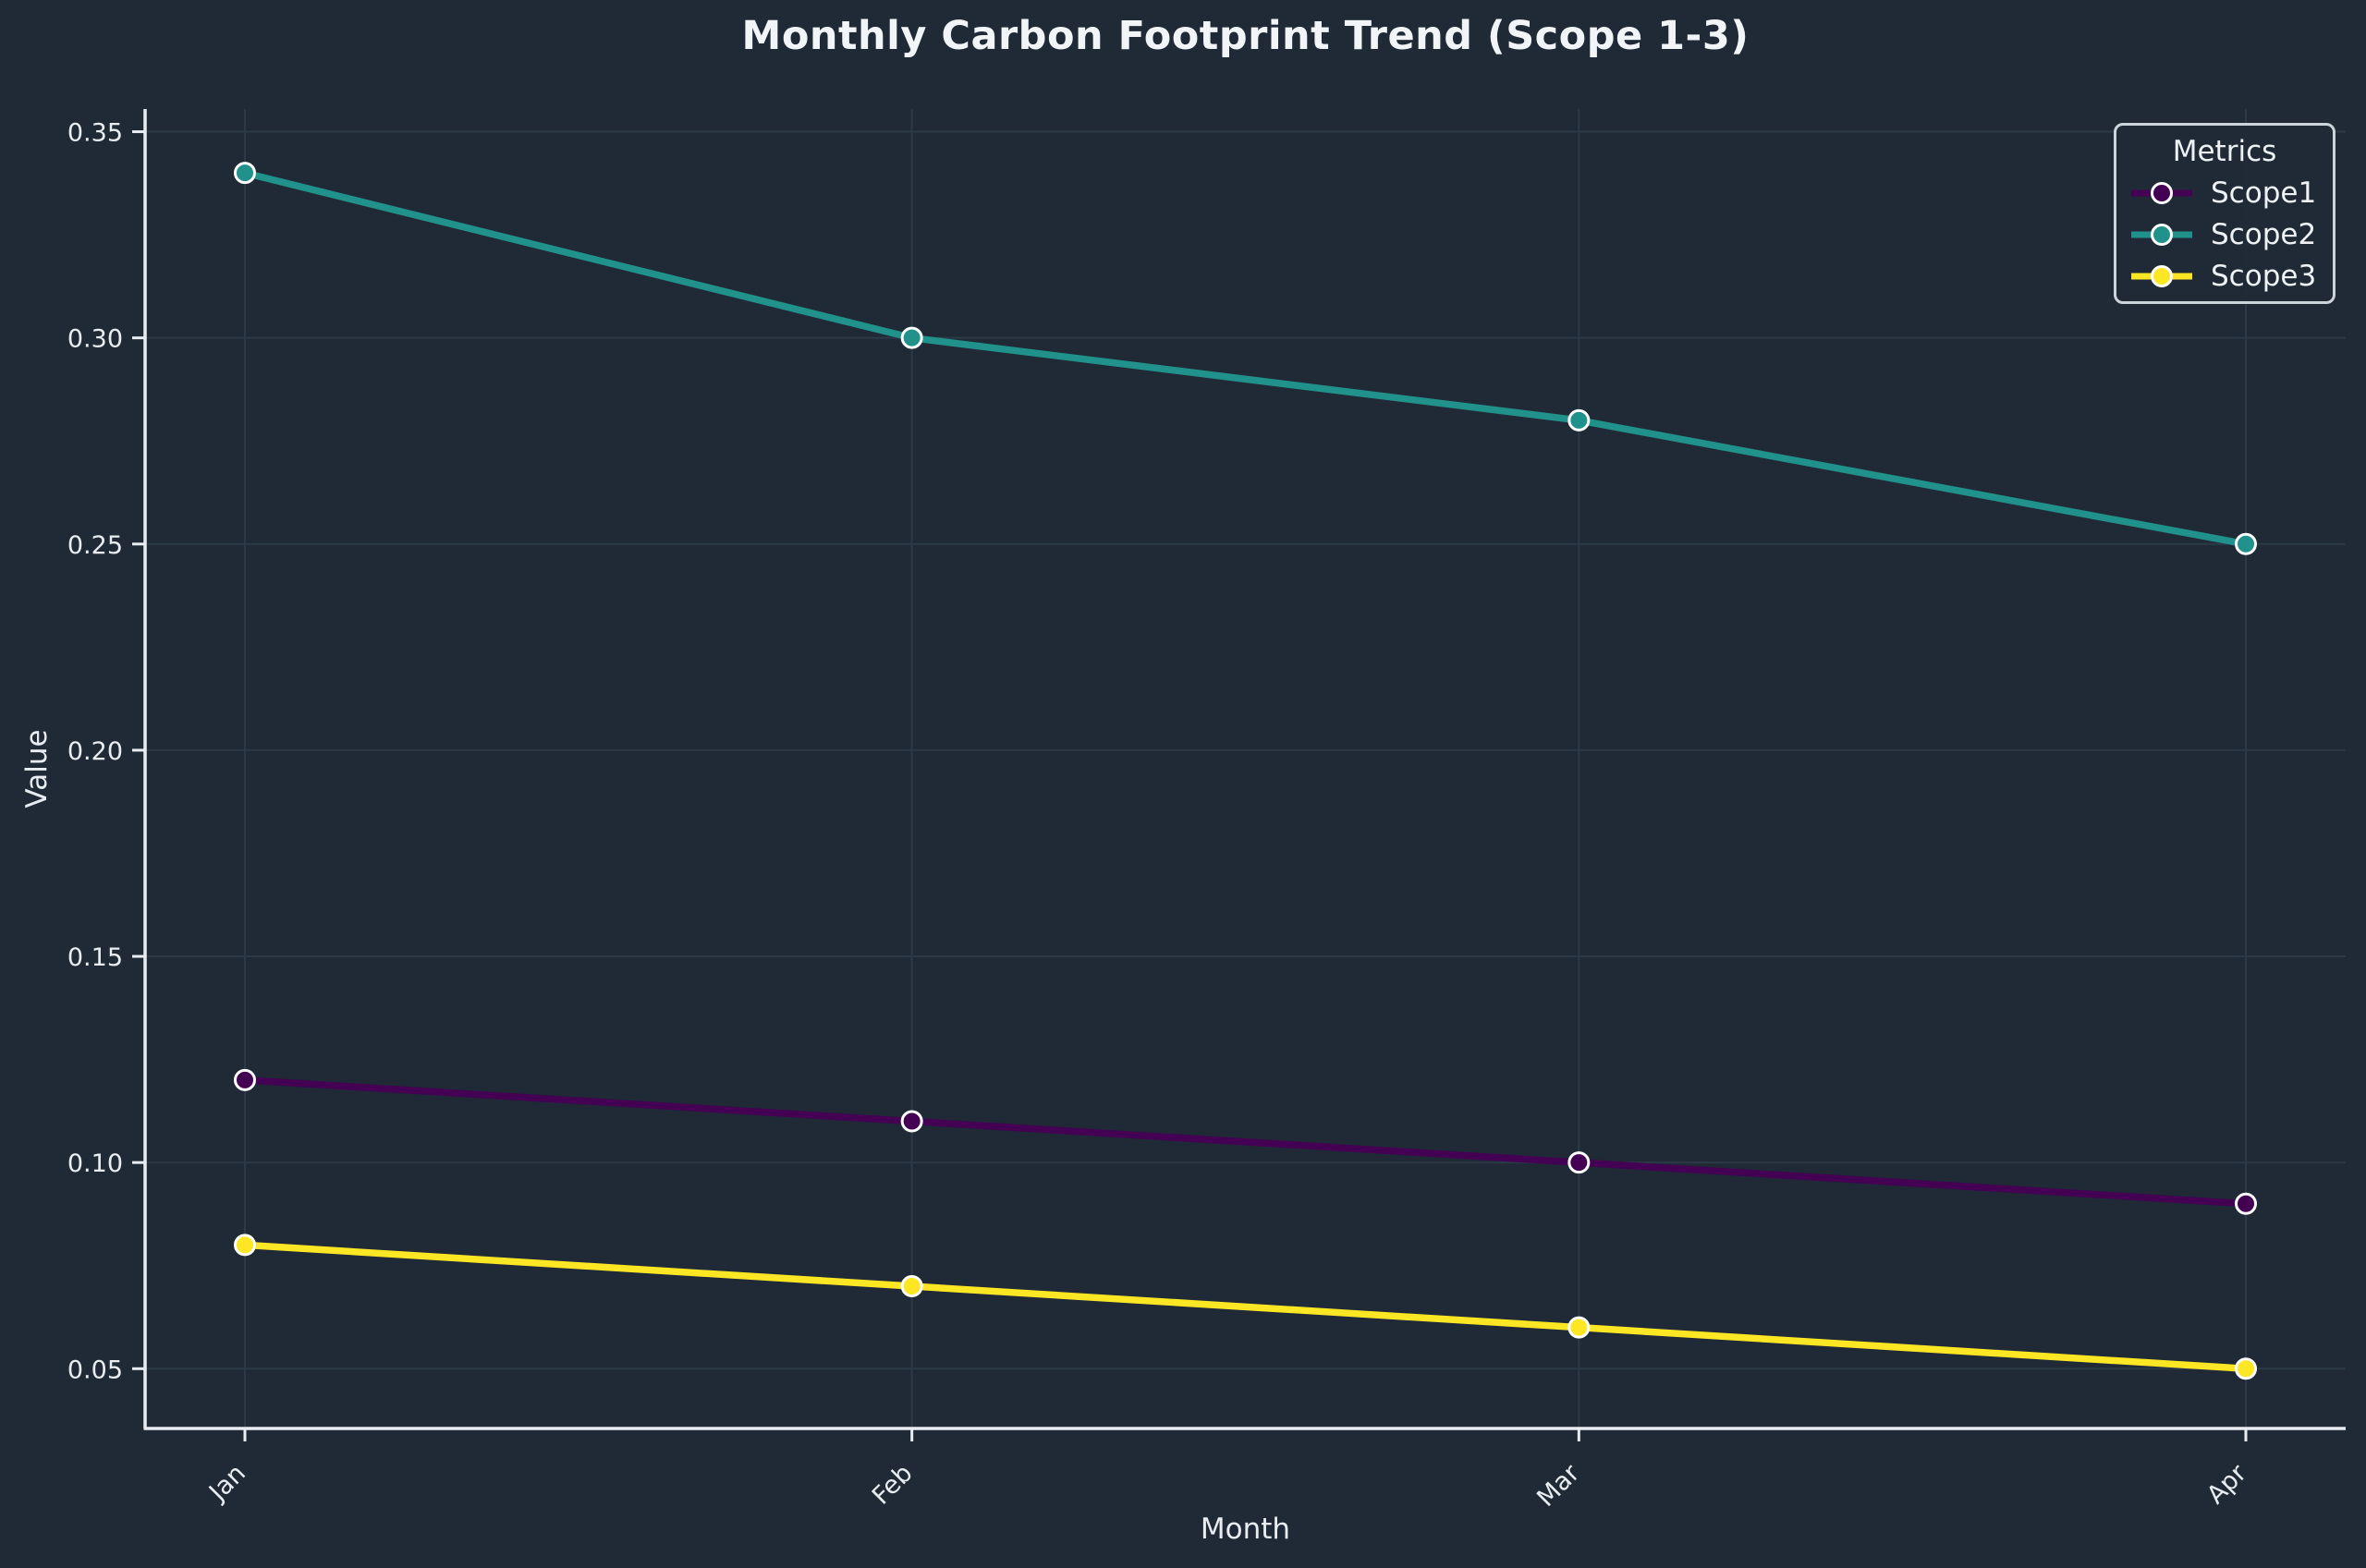 This screenshot has width=2366, height=1568. Describe the element at coordinates (95, 1369) in the screenshot. I see `y-tick-label: 0.05` at that location.